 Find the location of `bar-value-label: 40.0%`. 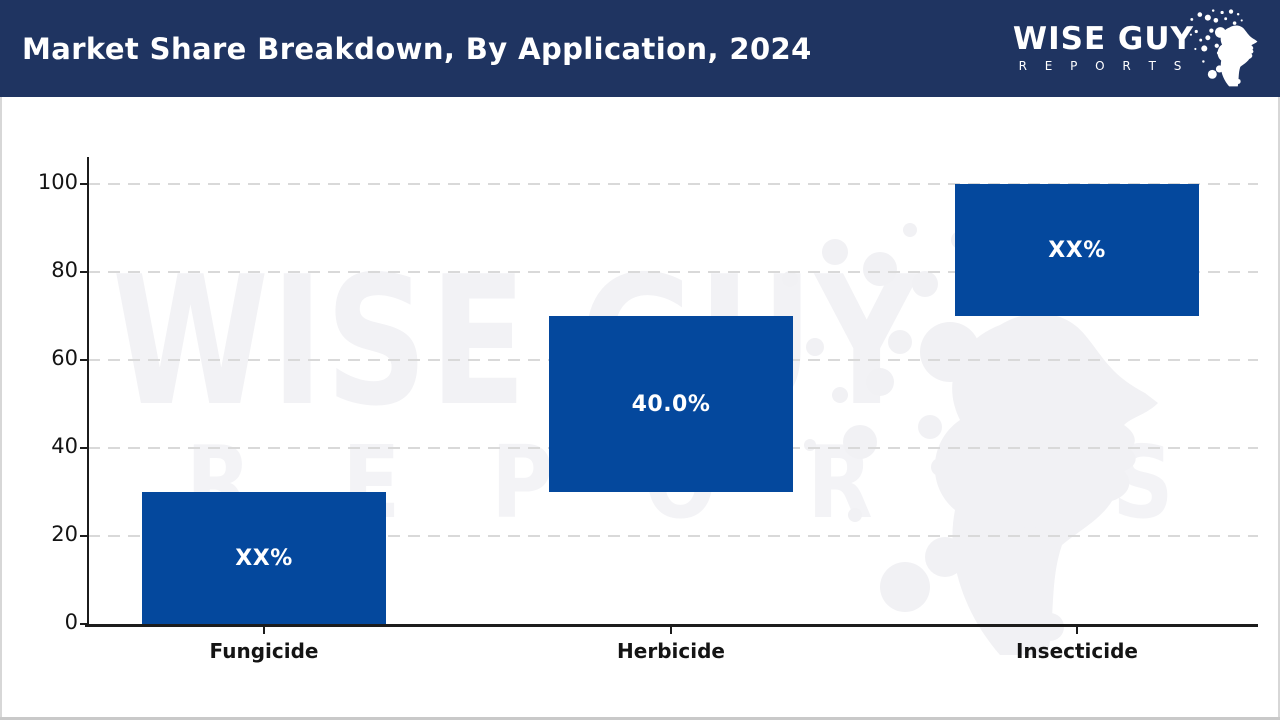

bar-value-label: 40.0% is located at coordinates (671, 404).